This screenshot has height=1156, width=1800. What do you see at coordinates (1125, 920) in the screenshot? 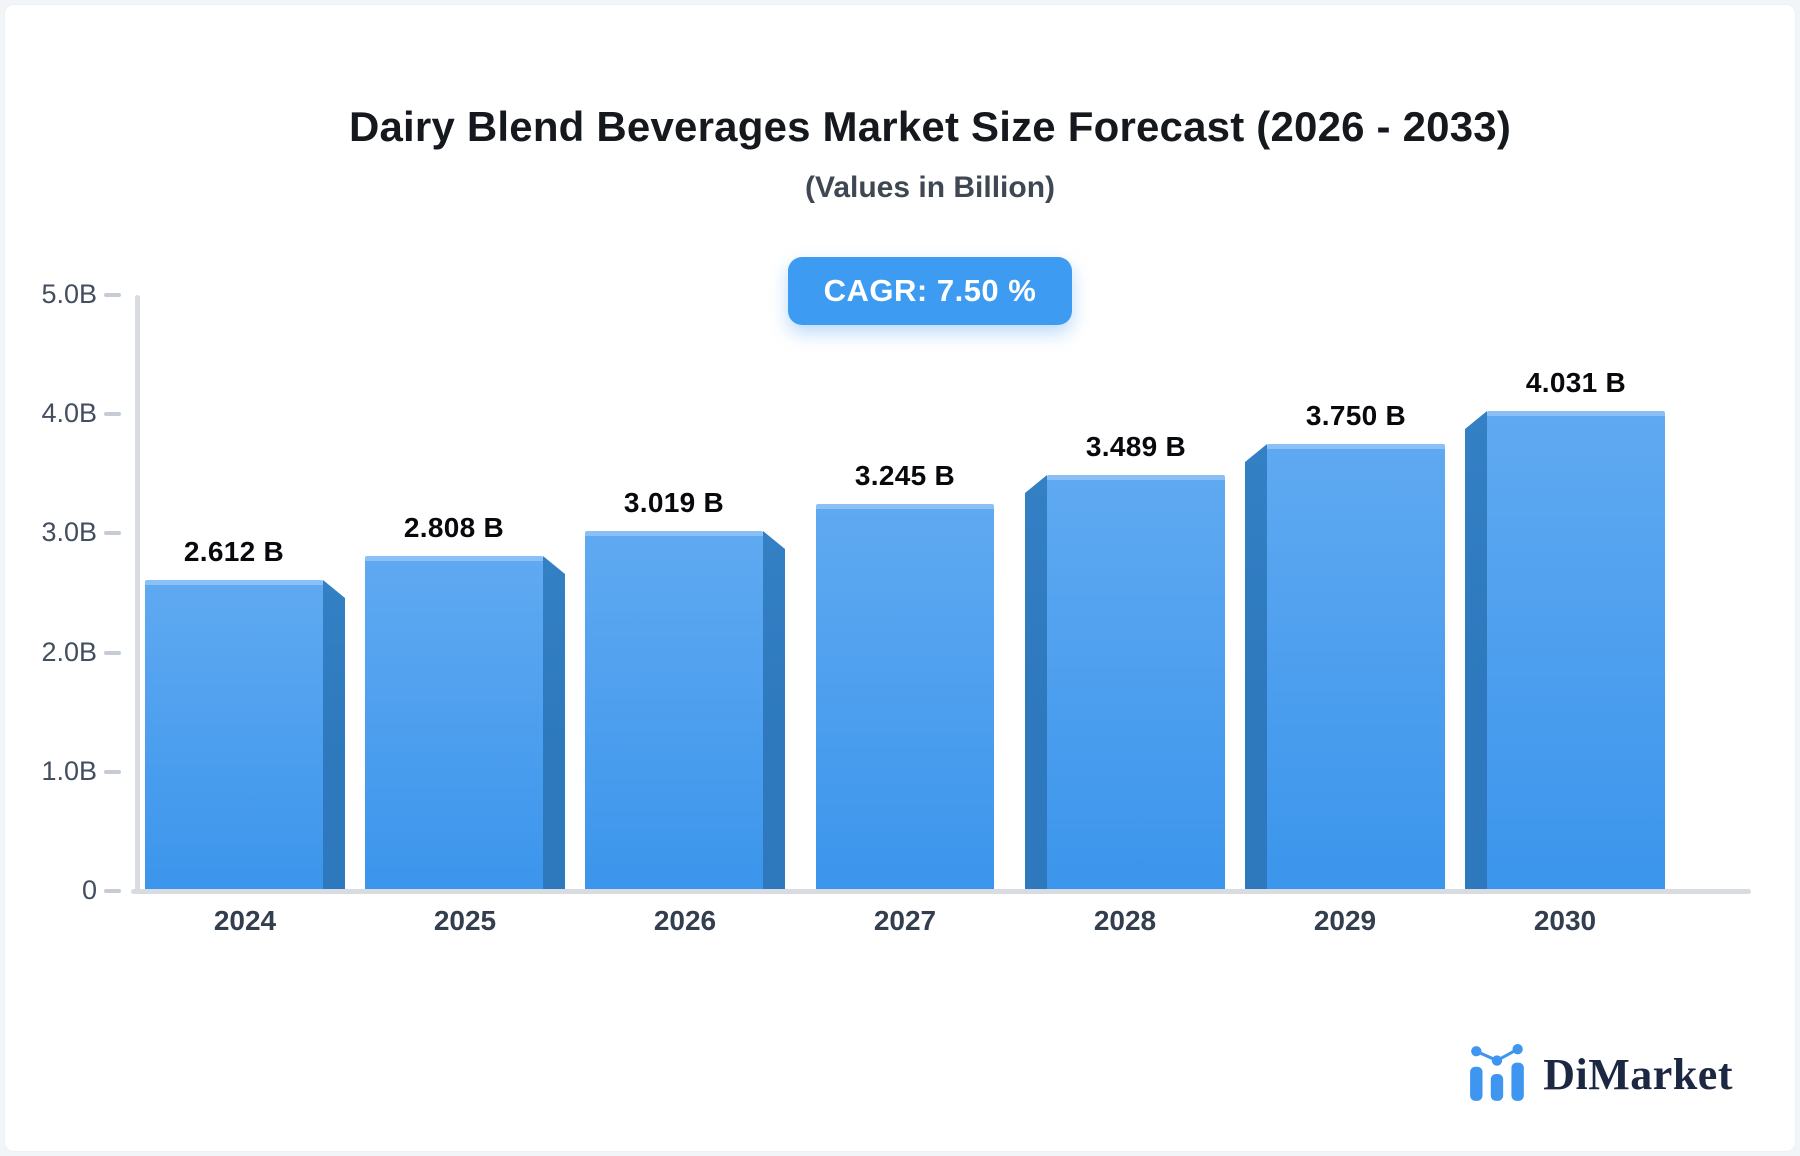
I see `x-axis-label-2028: 2028` at bounding box center [1125, 920].